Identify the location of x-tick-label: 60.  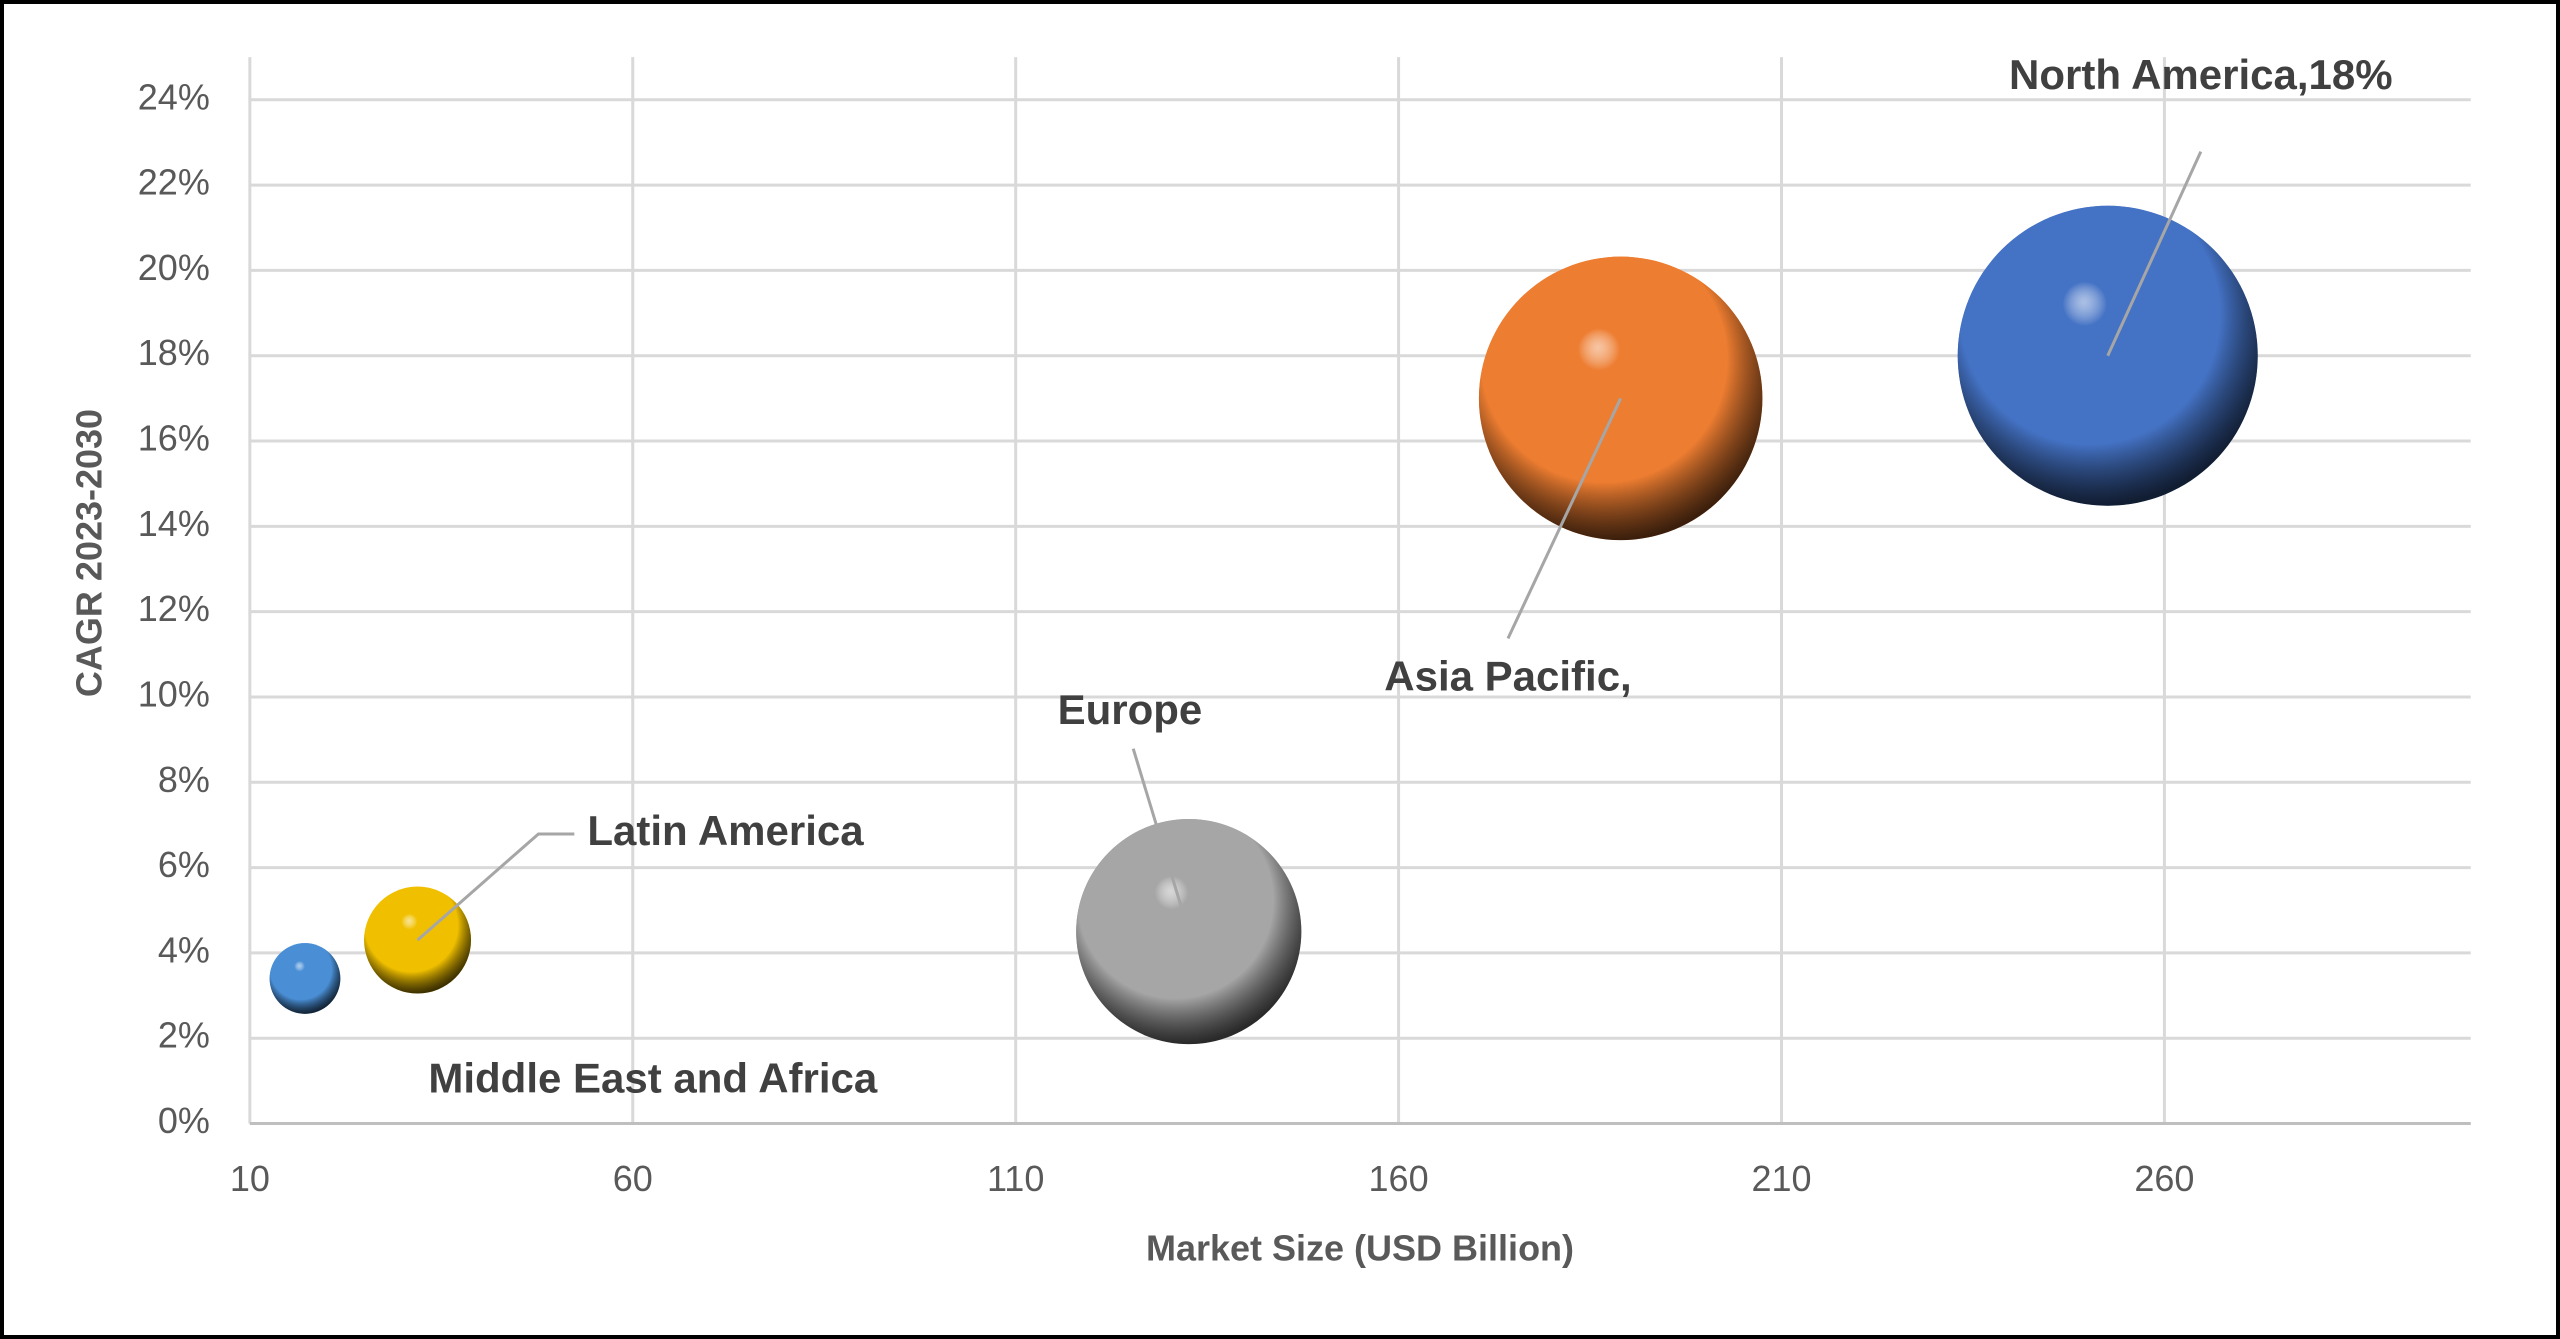
(633, 1178).